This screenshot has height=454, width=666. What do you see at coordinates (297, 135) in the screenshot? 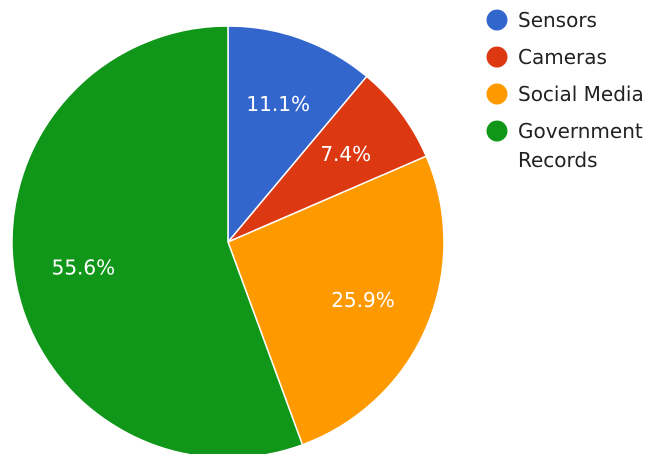
I see `pie-slice-sensors` at bounding box center [297, 135].